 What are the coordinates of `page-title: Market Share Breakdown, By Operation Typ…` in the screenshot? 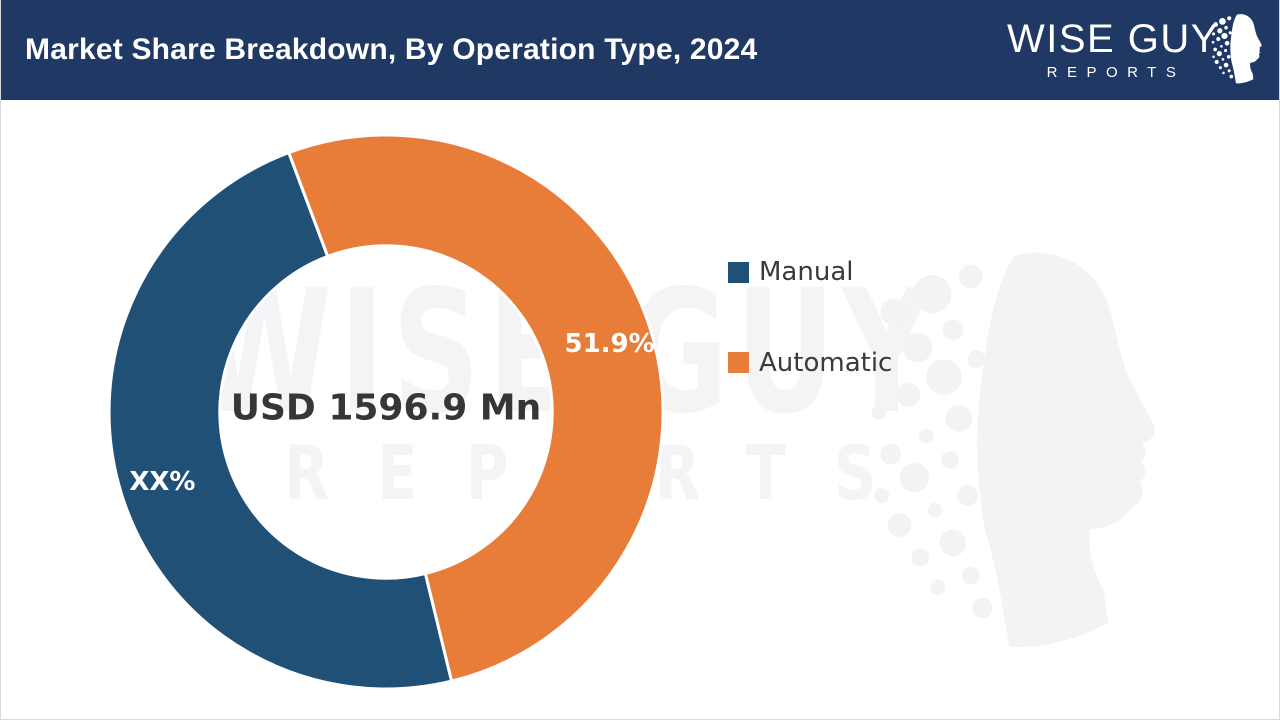 It's located at (391, 49).